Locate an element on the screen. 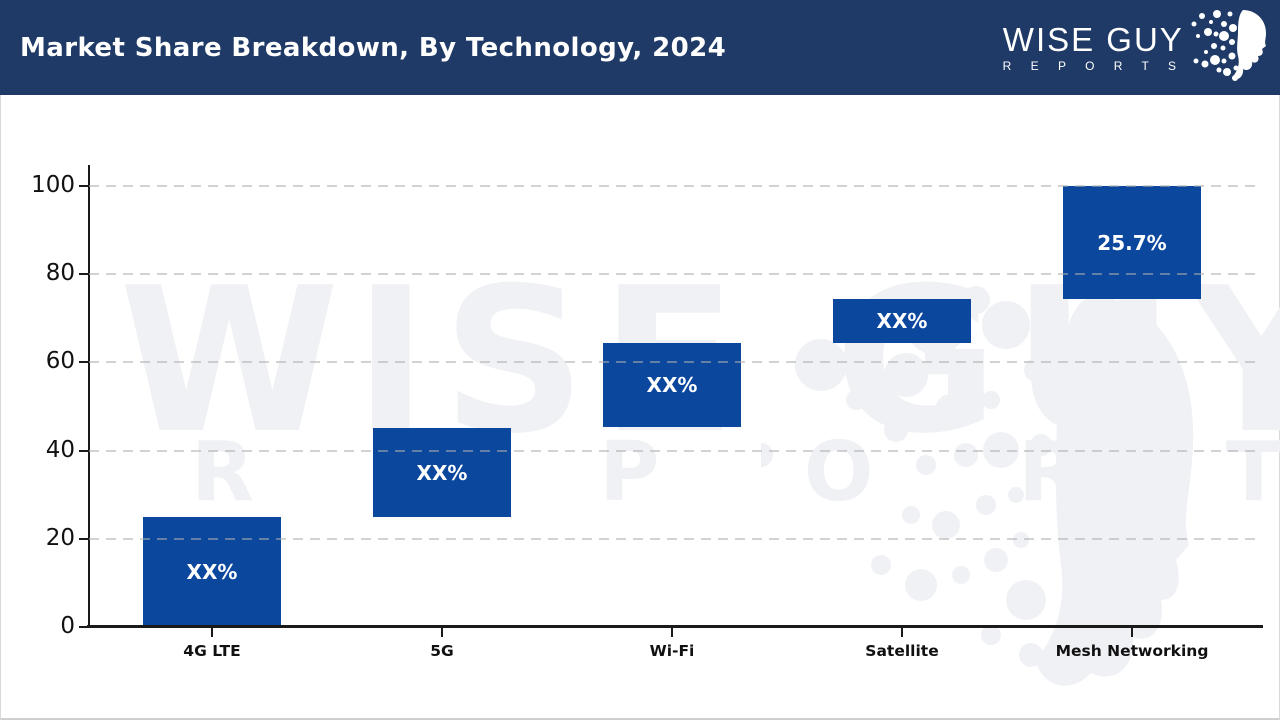 The image size is (1280, 720). logo-wordmark: WISE GUY R E P O R T S is located at coordinates (1093, 48).